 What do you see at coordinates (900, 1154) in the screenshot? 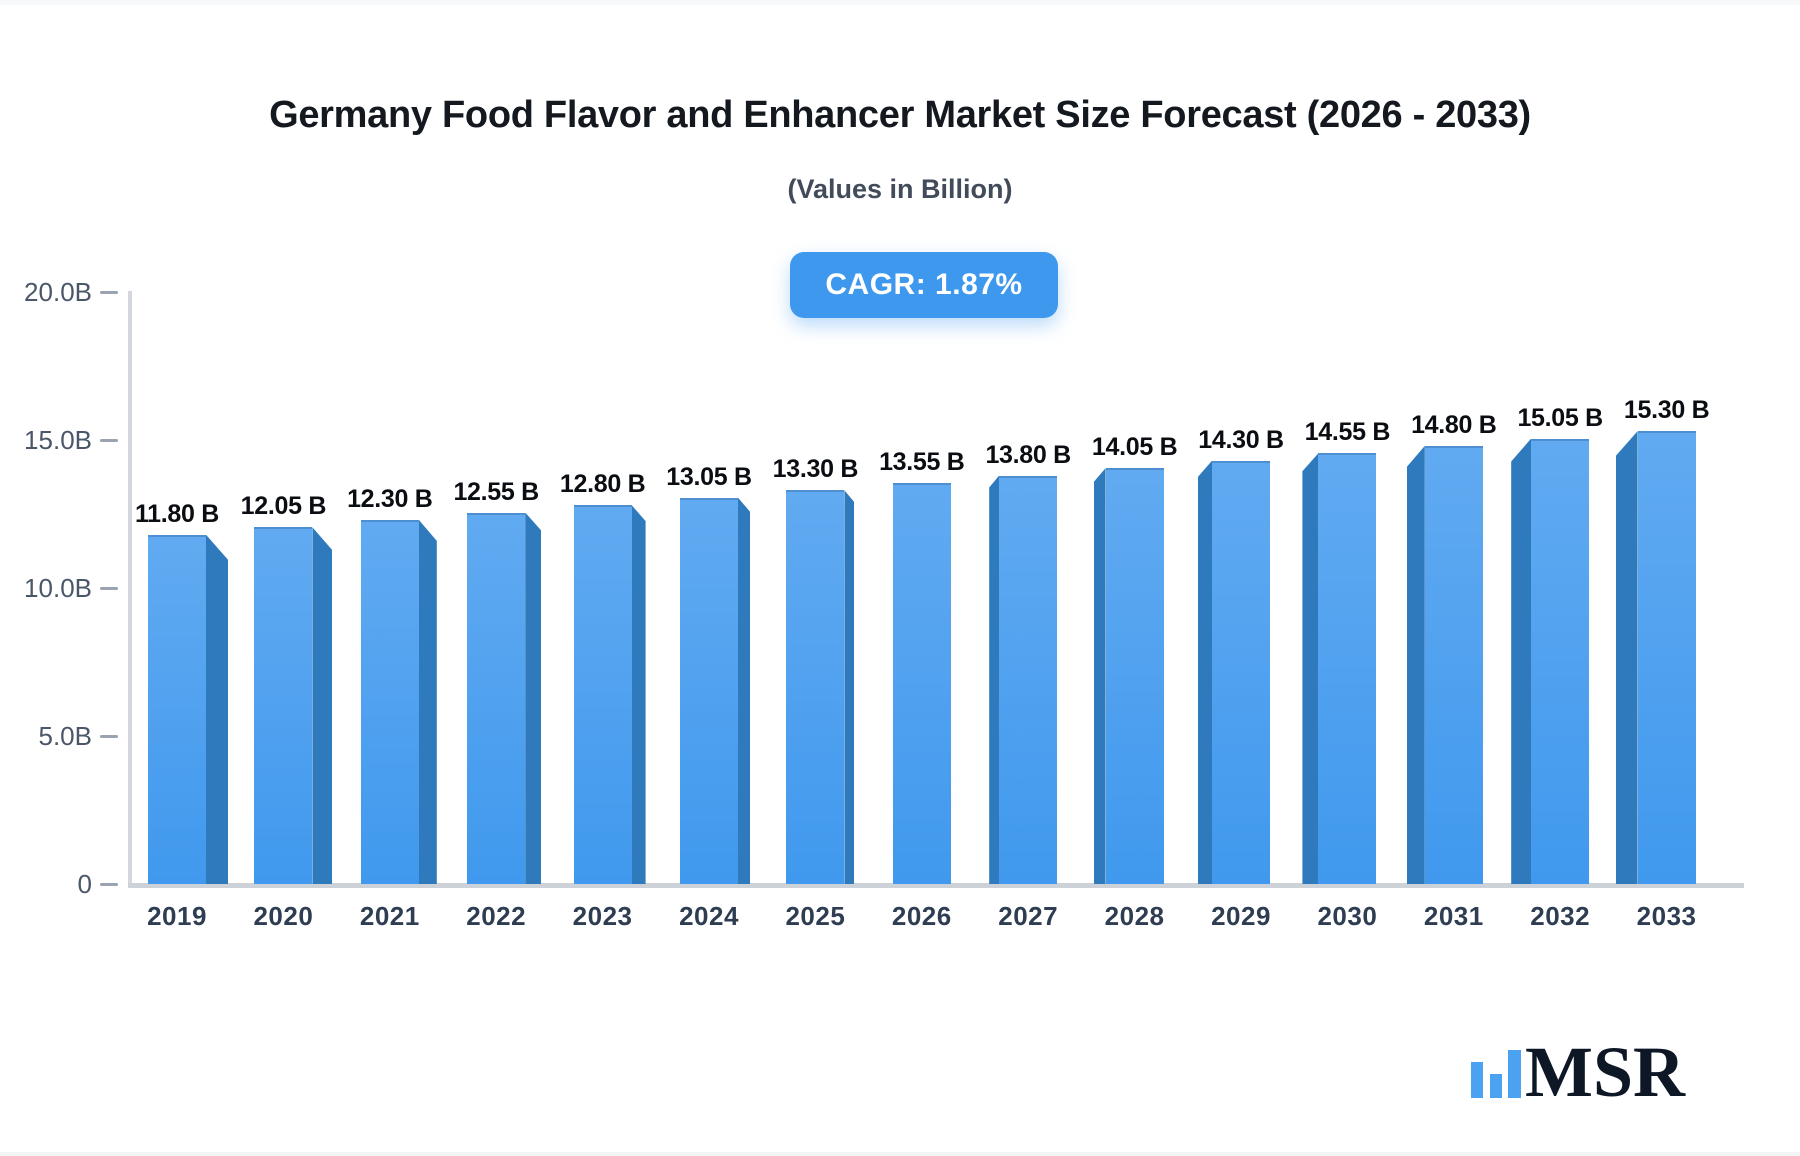
I see `bottom-strip` at bounding box center [900, 1154].